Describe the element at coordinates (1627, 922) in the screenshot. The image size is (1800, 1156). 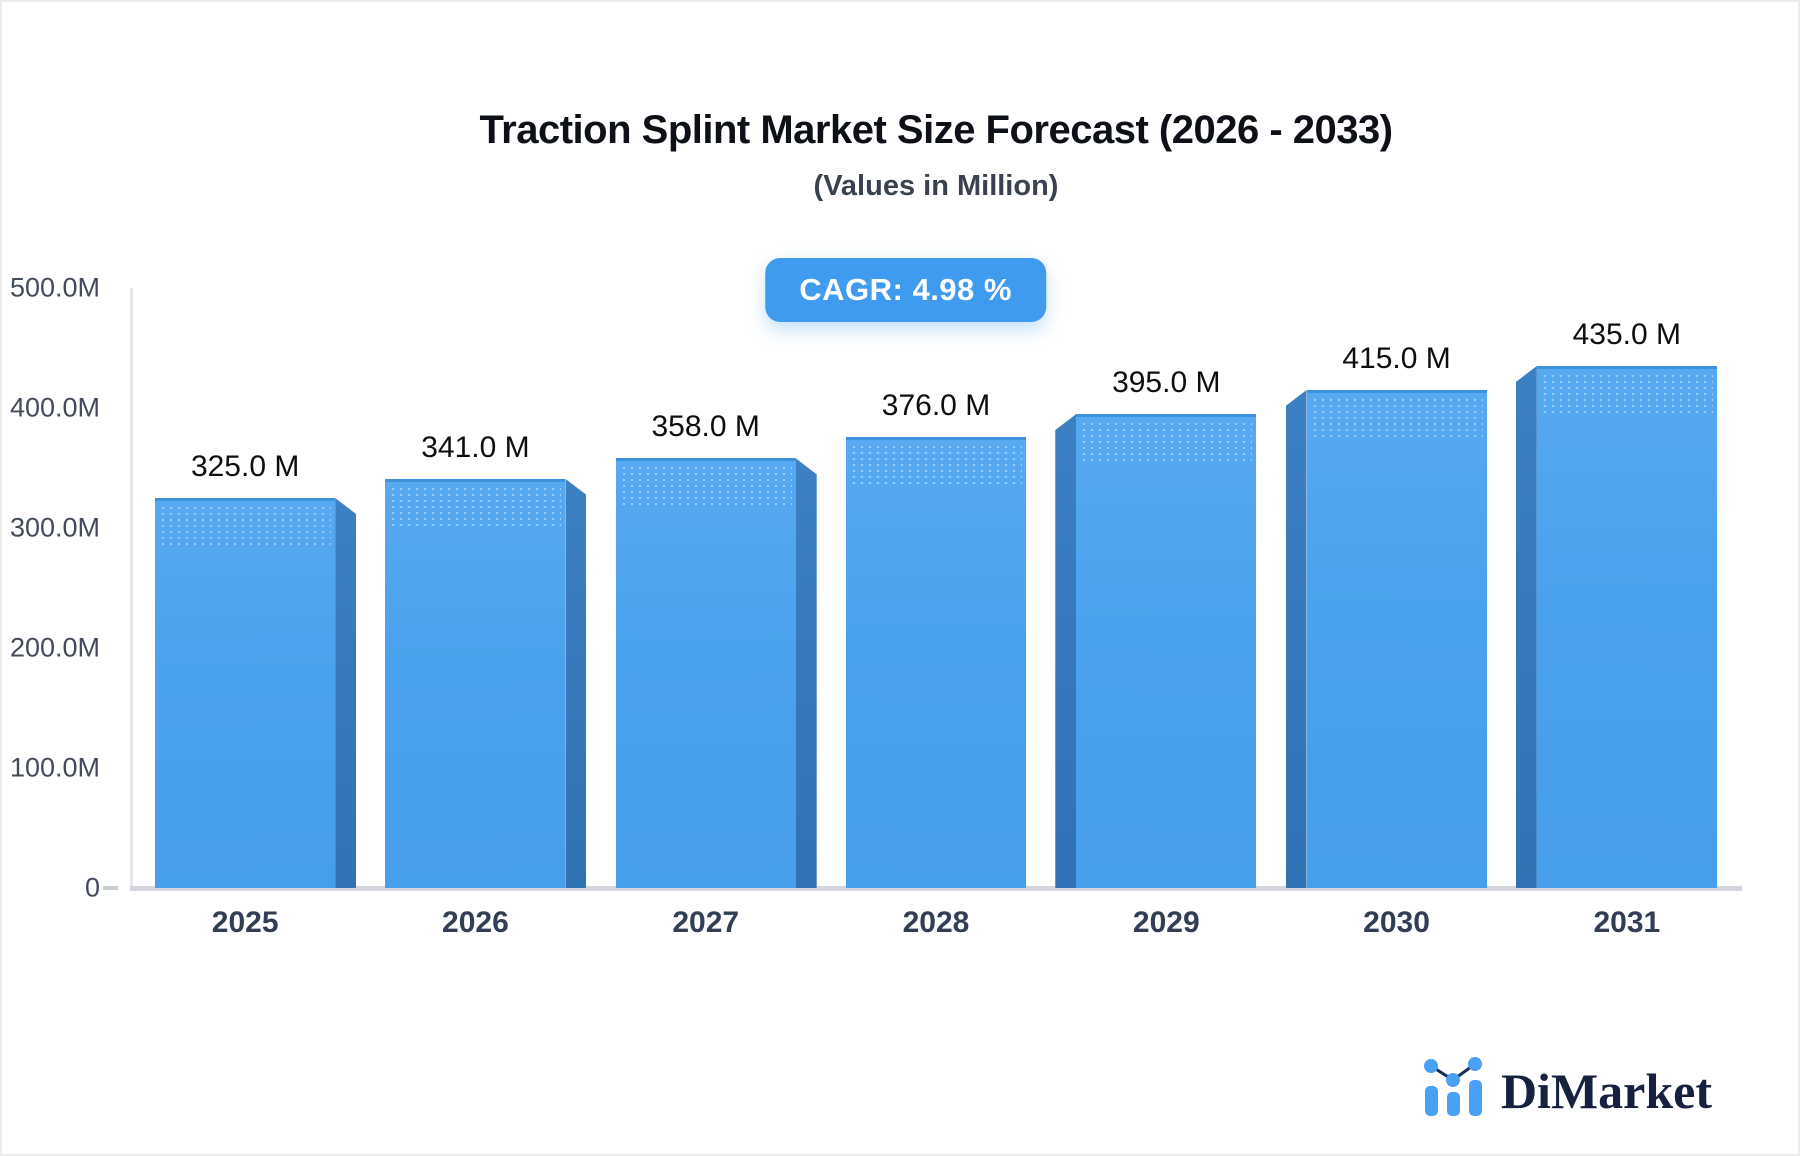
I see `x-axis-label: 2031` at that location.